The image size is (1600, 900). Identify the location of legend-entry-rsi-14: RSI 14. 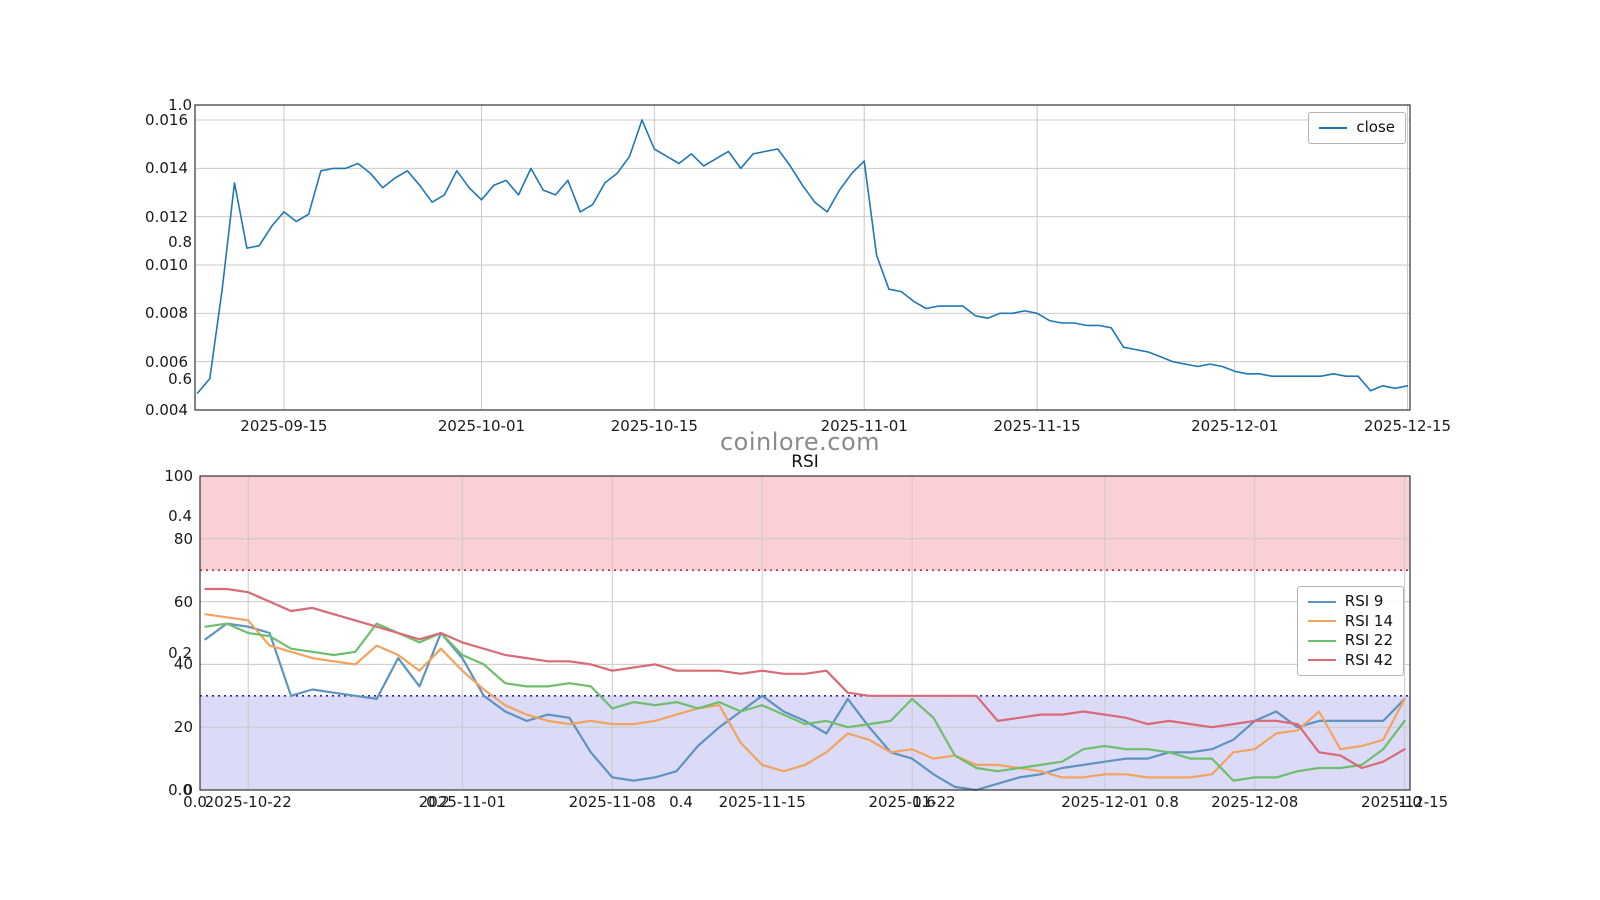
(1350, 621).